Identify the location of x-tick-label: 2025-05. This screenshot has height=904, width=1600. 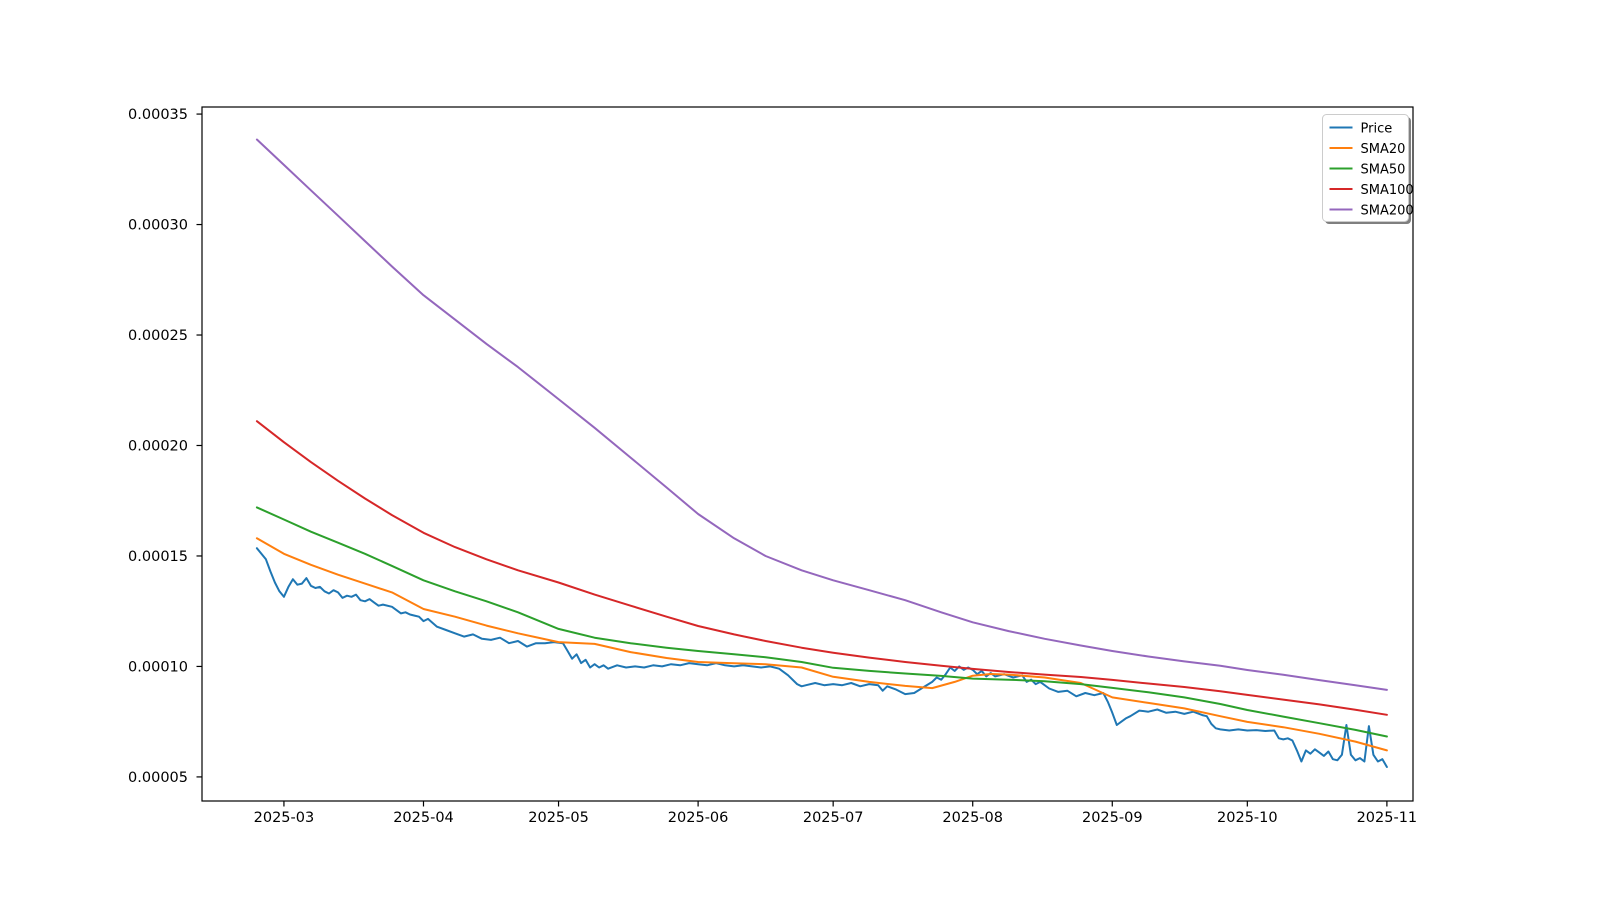
(558, 818).